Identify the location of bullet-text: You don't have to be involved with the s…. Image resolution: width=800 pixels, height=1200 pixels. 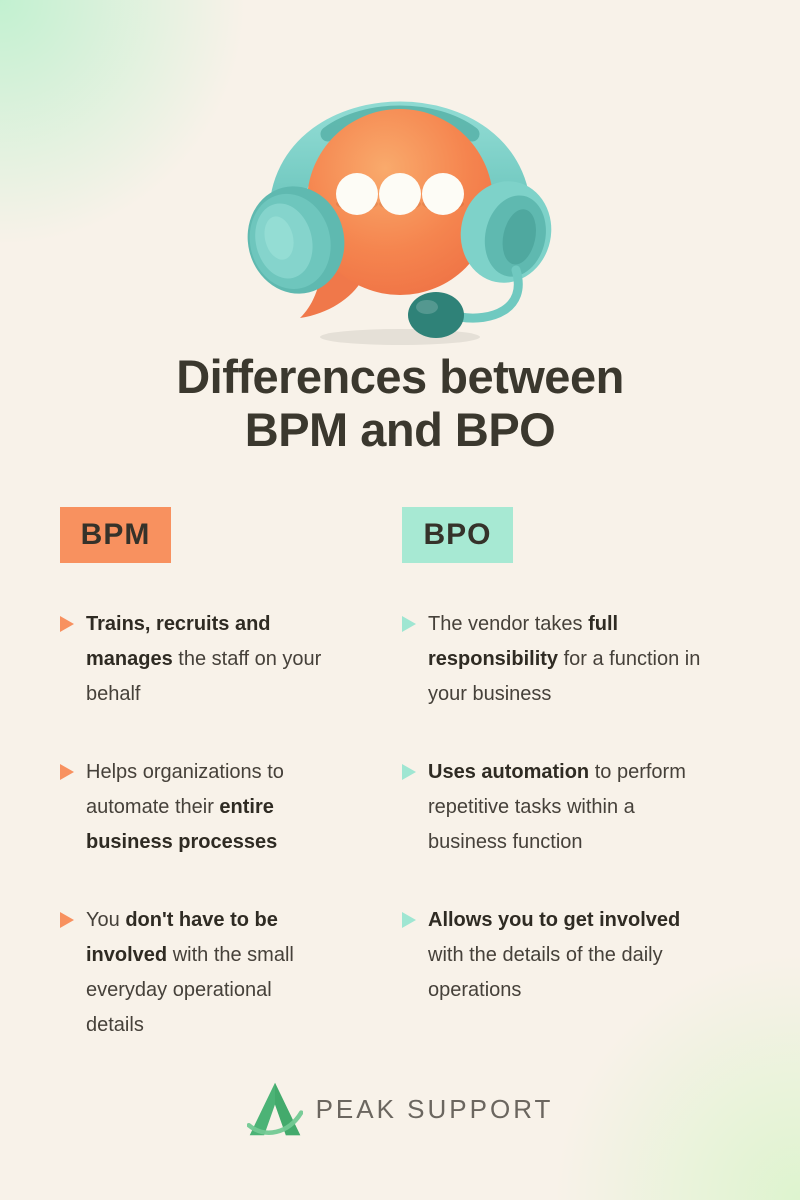
(190, 972).